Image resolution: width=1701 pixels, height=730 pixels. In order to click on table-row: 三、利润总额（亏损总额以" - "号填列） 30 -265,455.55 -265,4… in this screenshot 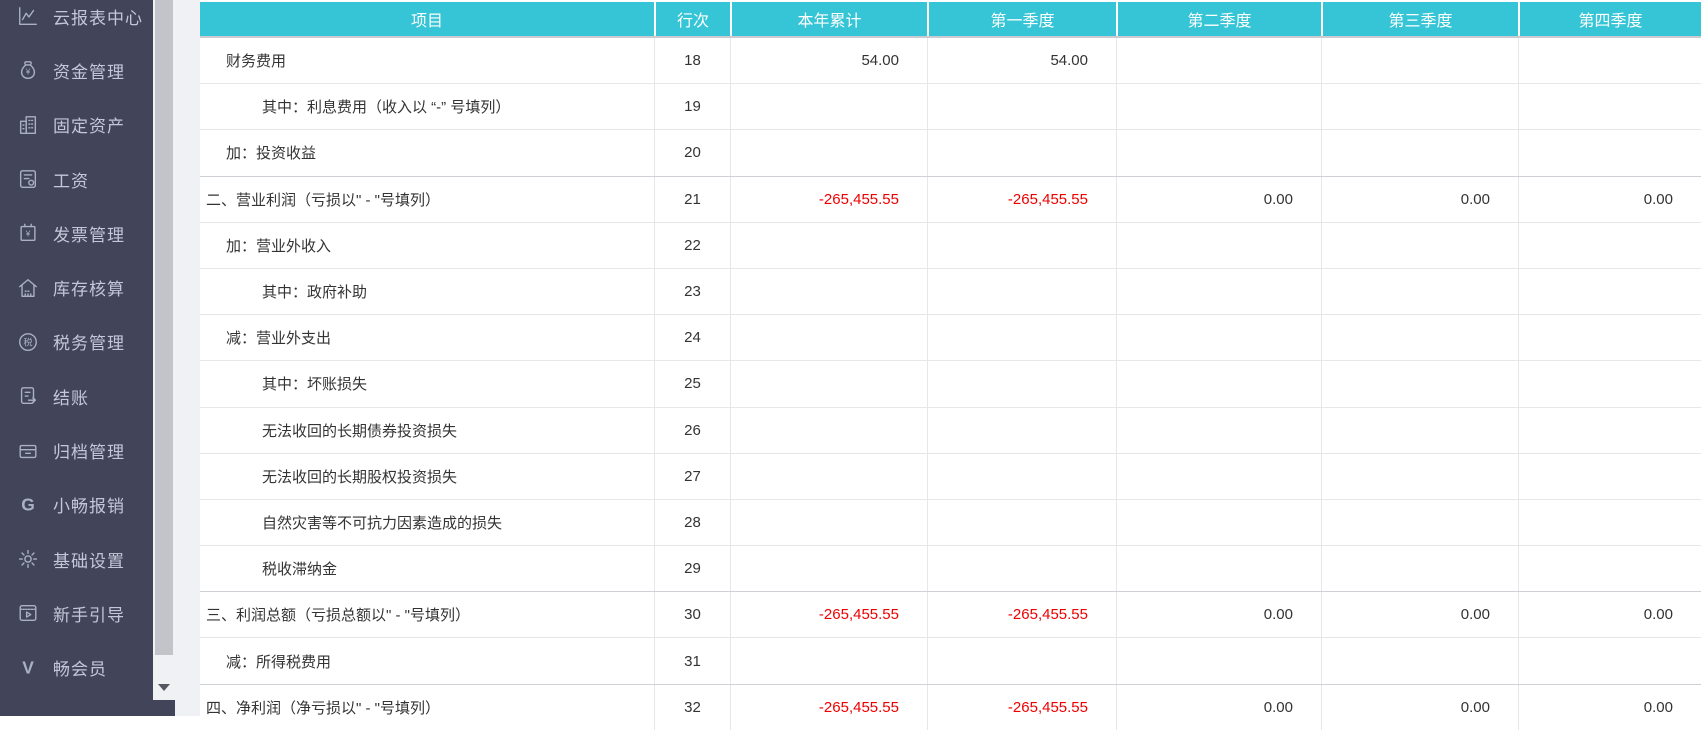, I will do `click(950, 614)`.